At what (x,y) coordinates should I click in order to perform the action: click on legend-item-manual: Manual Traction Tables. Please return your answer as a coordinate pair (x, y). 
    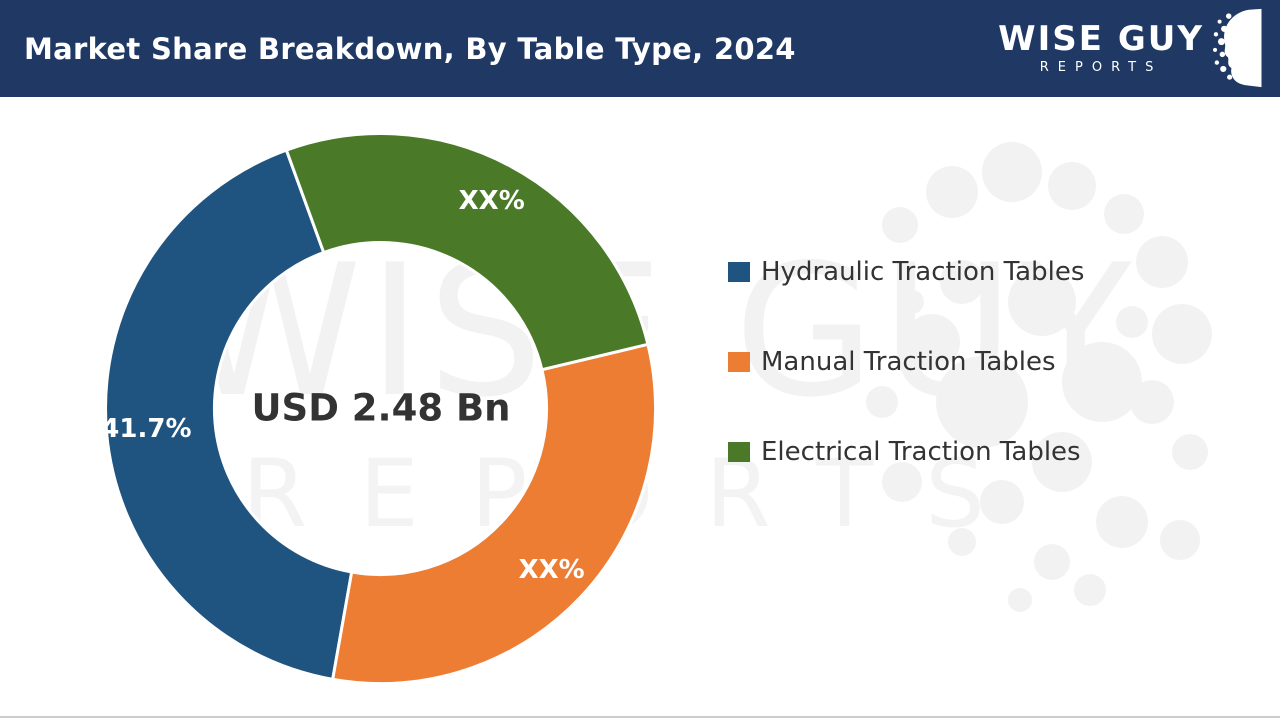
    Looking at the image, I should click on (906, 362).